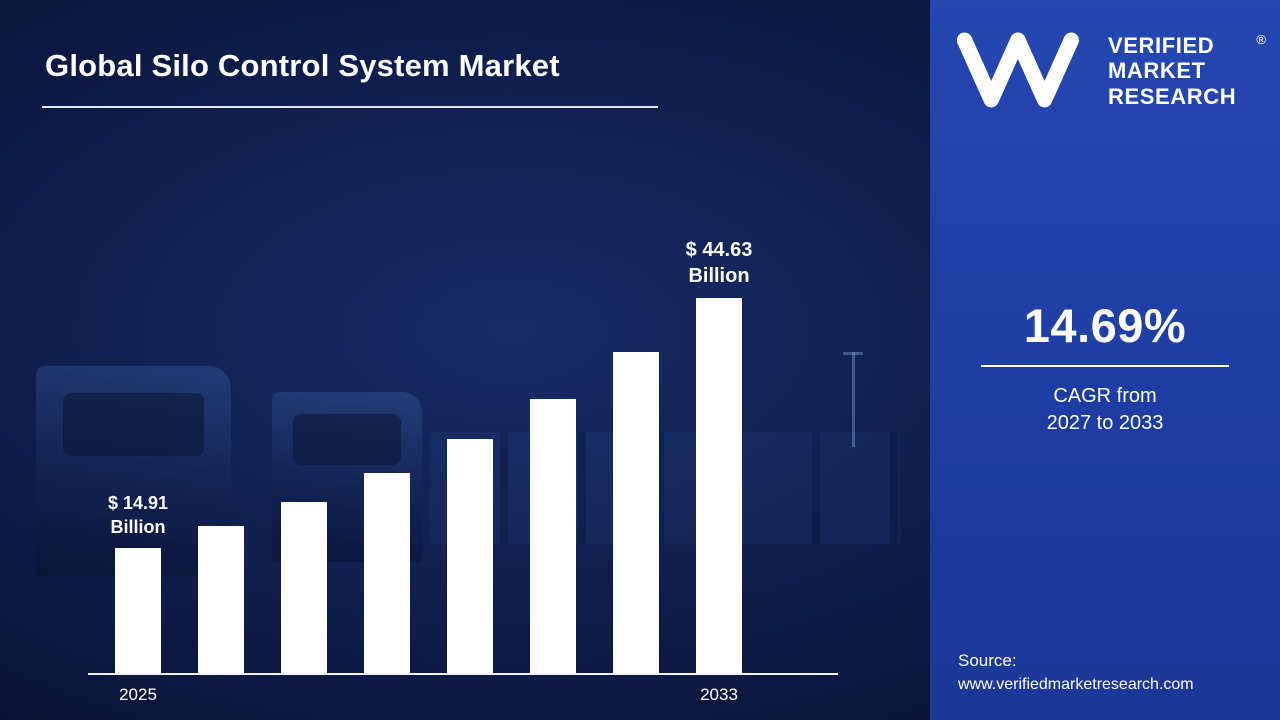 The width and height of the screenshot is (1280, 720). I want to click on bar-8: $ 44.63 Billion 2033, so click(719, 471).